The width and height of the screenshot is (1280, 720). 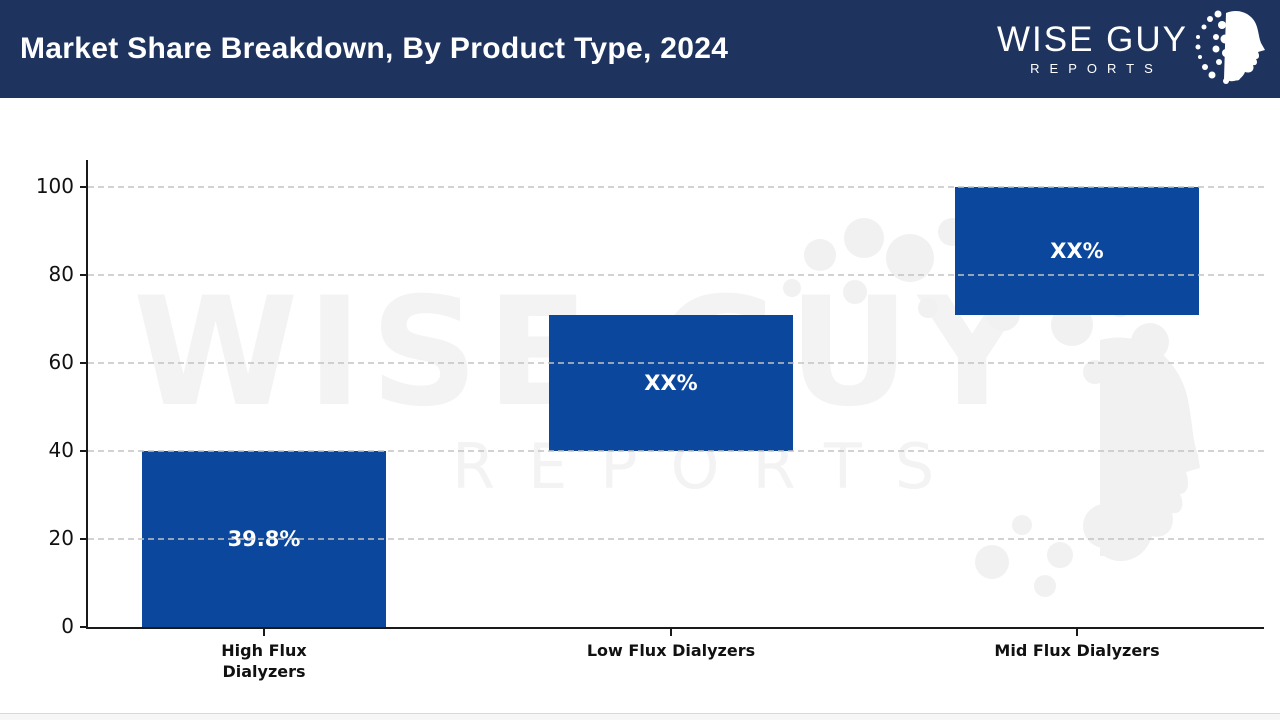 What do you see at coordinates (54, 186) in the screenshot?
I see `y-tick-label-100: 100` at bounding box center [54, 186].